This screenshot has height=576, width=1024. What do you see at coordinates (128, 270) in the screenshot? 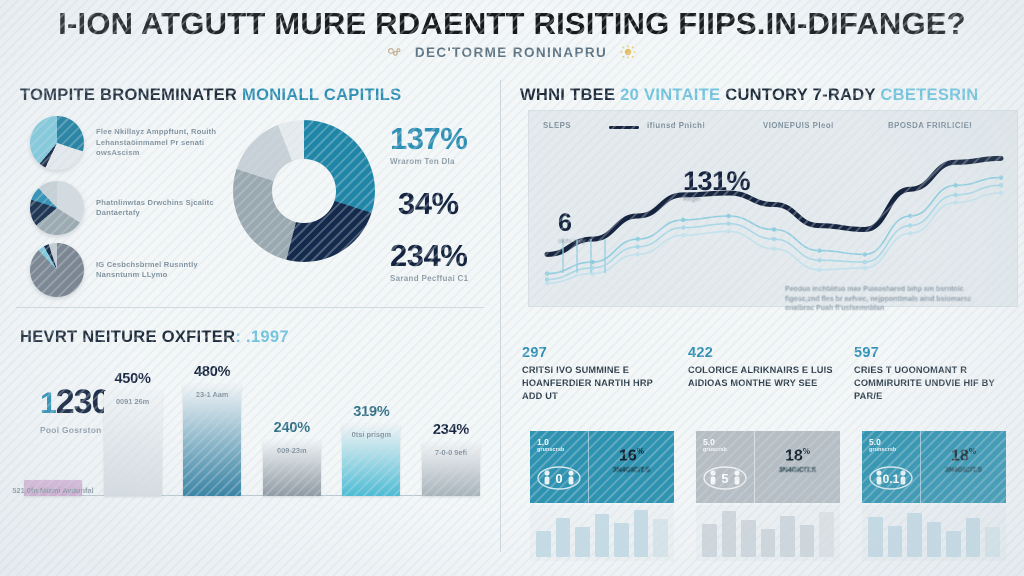
I see `pie-chart-item-3: IG Cesbchsbrmel Rusnntly Nansntunm LLymo` at bounding box center [128, 270].